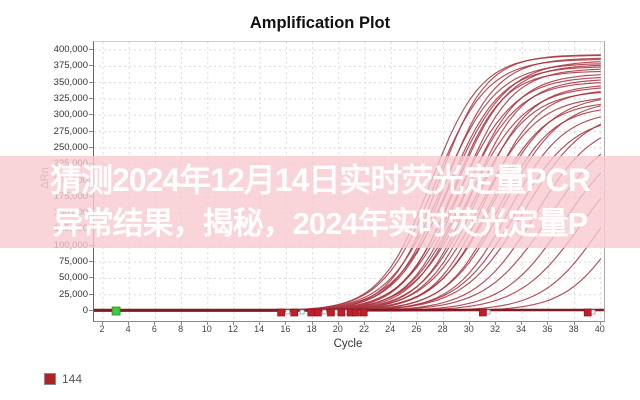 Image resolution: width=640 pixels, height=400 pixels. I want to click on x-tick-label: 26, so click(416, 329).